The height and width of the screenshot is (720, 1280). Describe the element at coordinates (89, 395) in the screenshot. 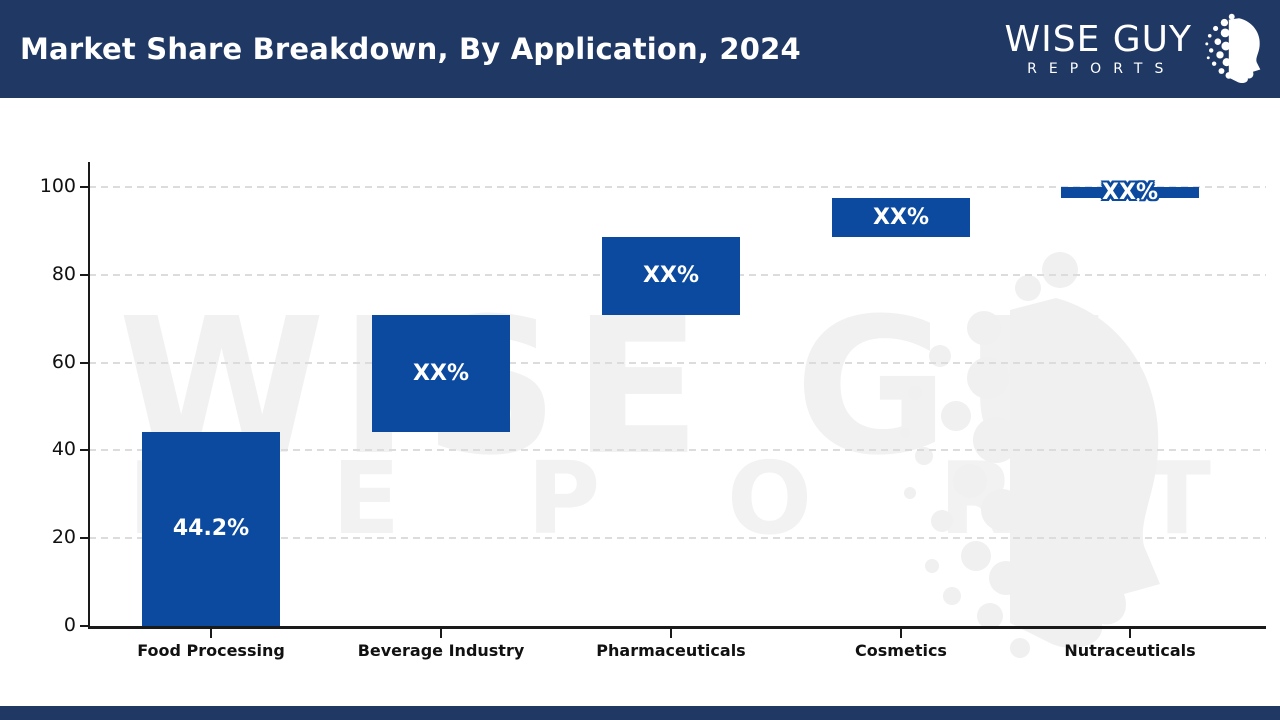

I see `y-axis-line` at that location.